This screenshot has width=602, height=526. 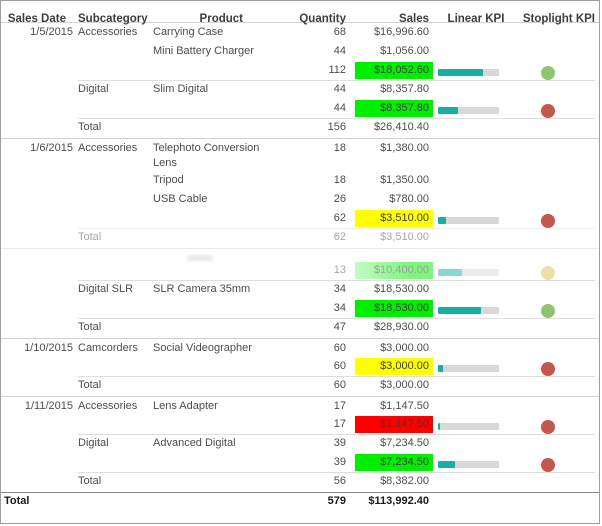 I want to click on product-cell: Tripod, so click(x=168, y=180).